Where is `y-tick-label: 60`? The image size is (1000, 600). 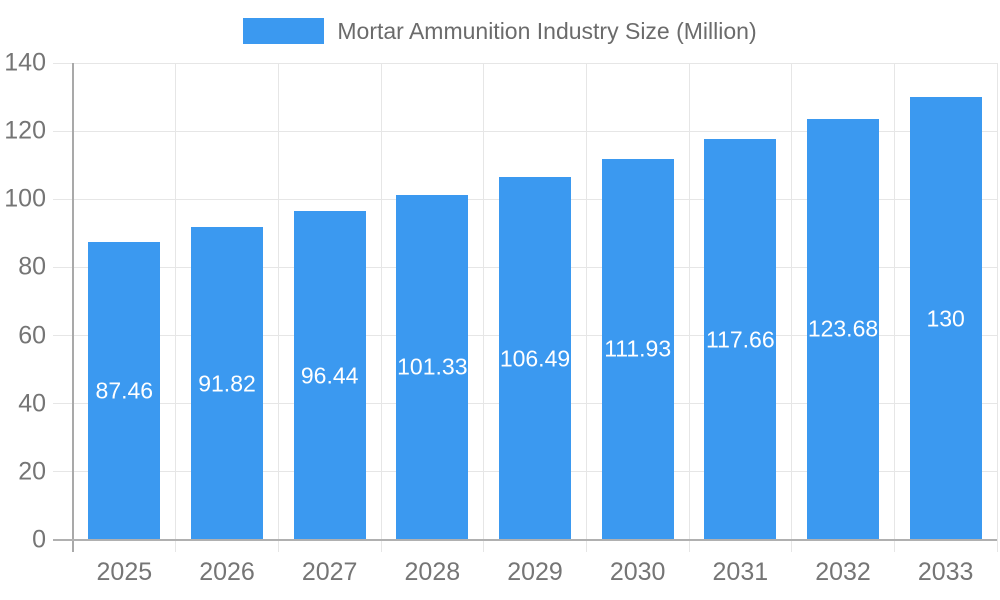
y-tick-label: 60 is located at coordinates (32, 335).